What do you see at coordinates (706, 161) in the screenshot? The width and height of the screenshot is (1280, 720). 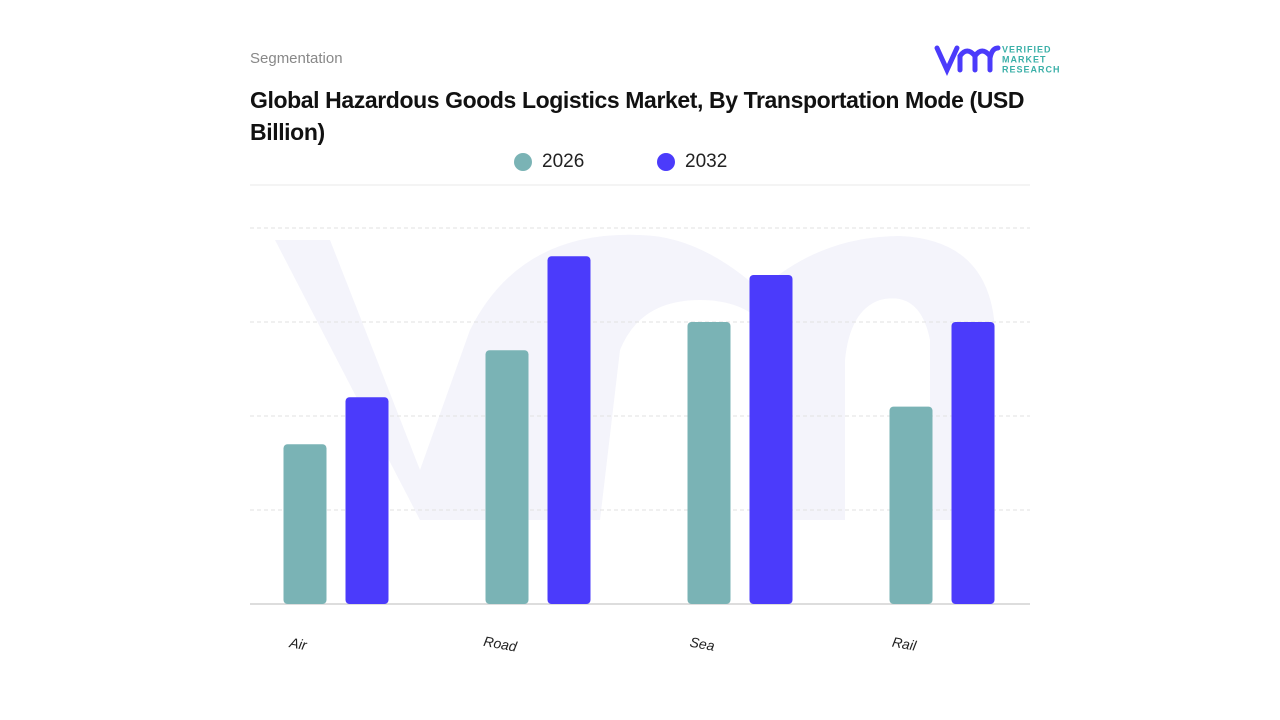 I see `legend-label: 2032` at bounding box center [706, 161].